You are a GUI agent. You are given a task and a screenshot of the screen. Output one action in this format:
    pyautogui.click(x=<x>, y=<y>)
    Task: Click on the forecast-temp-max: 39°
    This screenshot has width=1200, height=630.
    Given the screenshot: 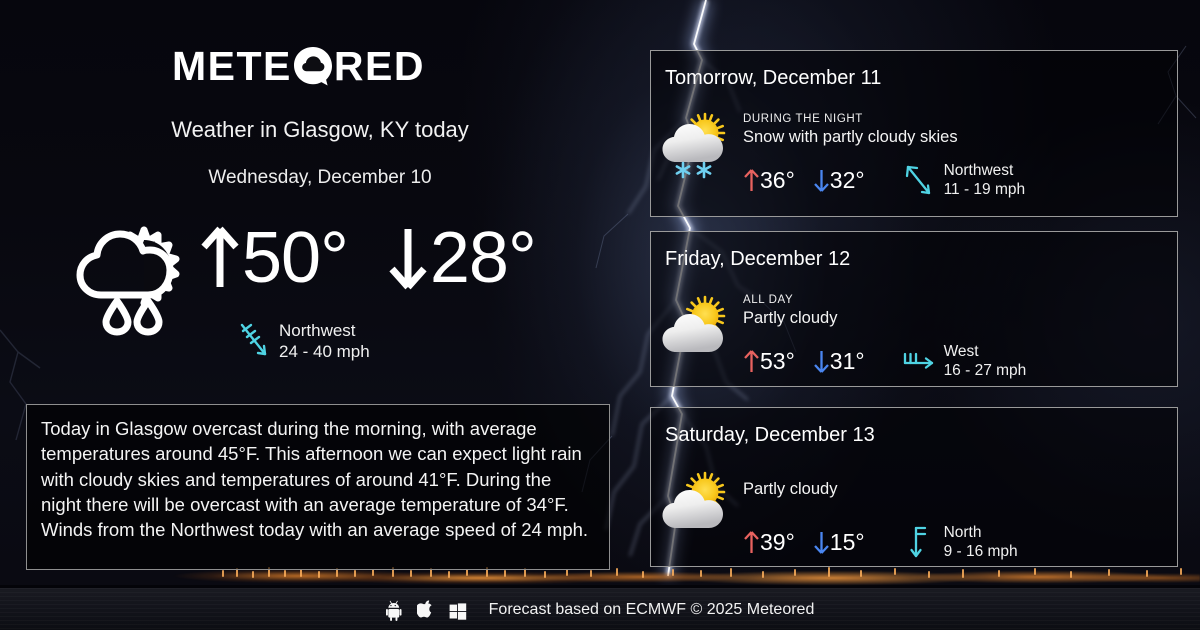 What is the action you would take?
    pyautogui.click(x=769, y=542)
    